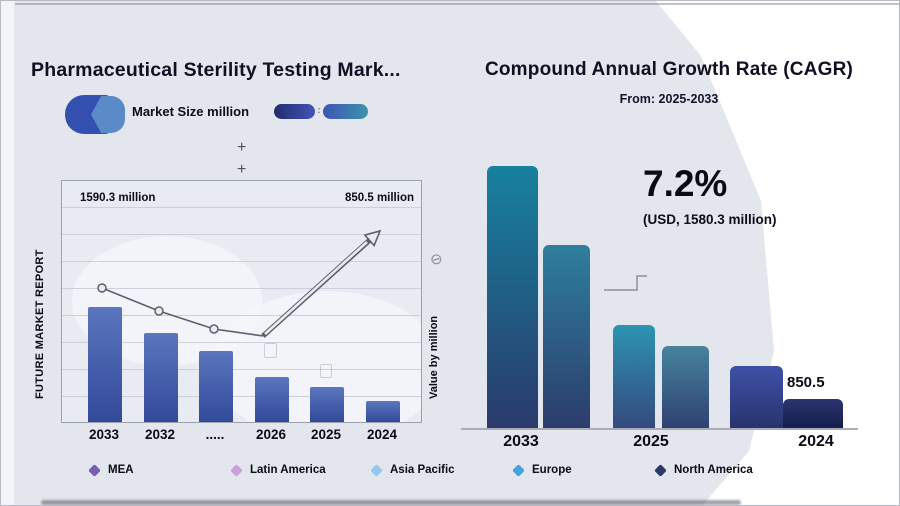 Image resolution: width=900 pixels, height=506 pixels. Describe the element at coordinates (288, 470) in the screenshot. I see `legend-label: Latin America` at that location.